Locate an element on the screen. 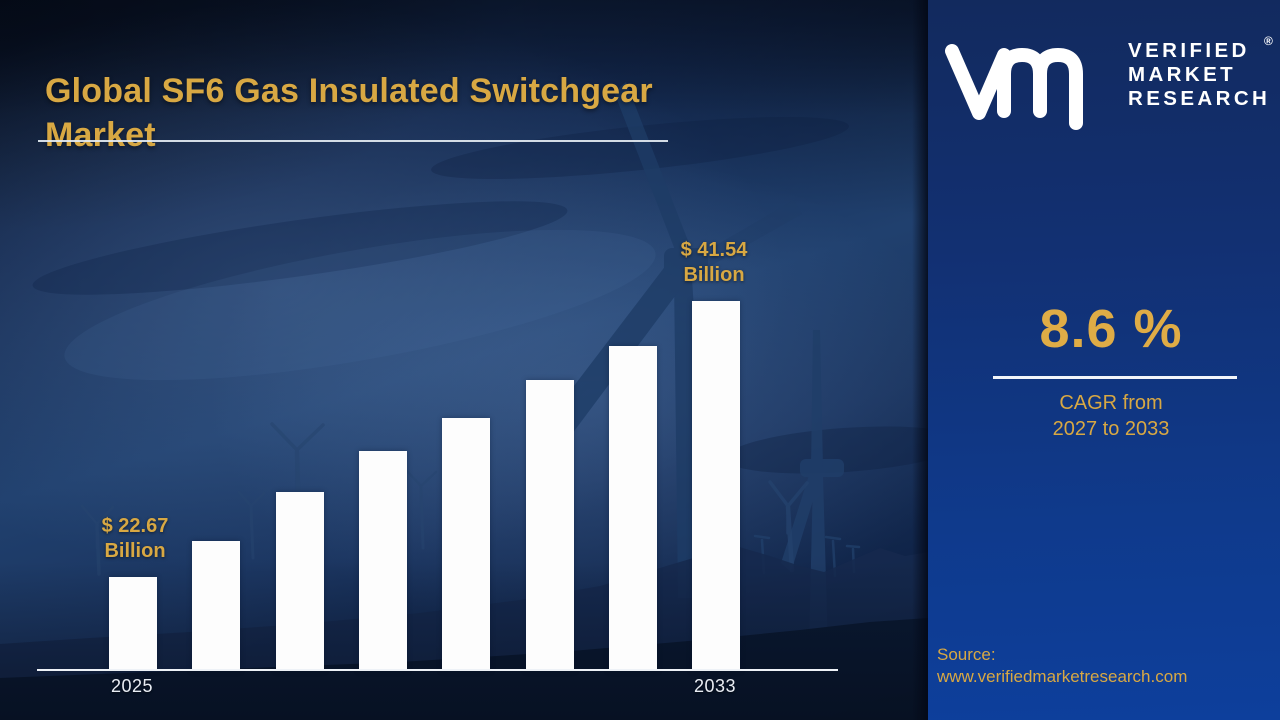 The height and width of the screenshot is (720, 1280). registered-trademark-icon: ® is located at coordinates (1268, 41).